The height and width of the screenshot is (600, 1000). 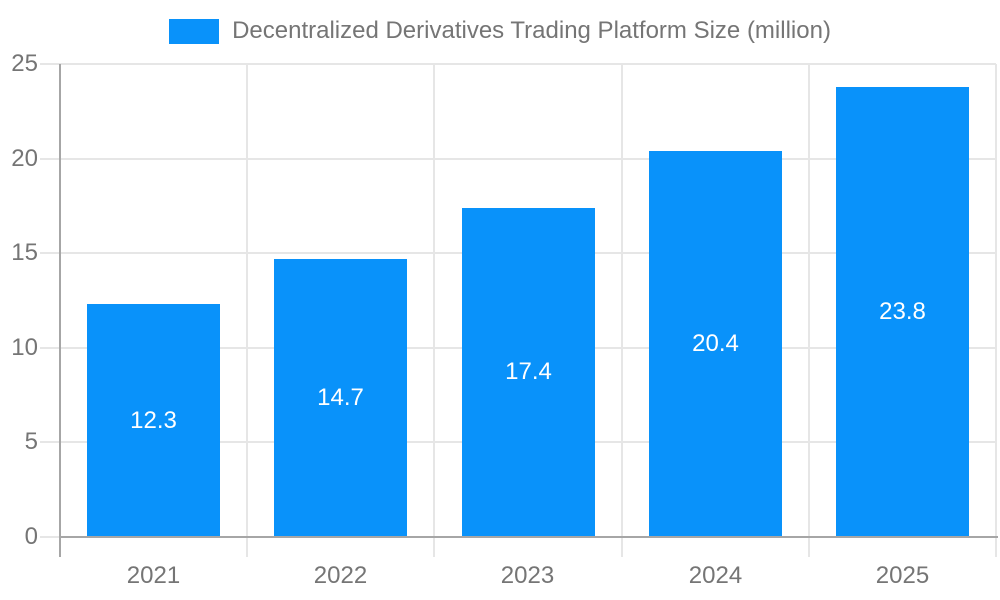 I want to click on legend-swatch-icon, so click(x=194, y=31).